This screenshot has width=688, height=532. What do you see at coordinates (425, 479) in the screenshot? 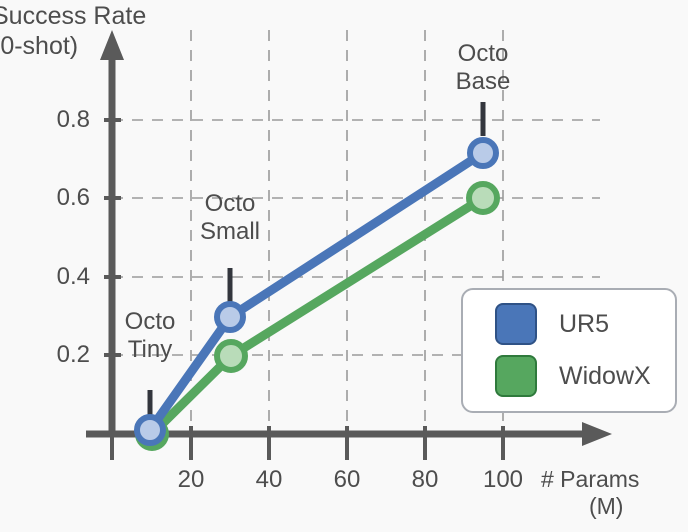
I see `x-tick-label-80: 80` at bounding box center [425, 479].